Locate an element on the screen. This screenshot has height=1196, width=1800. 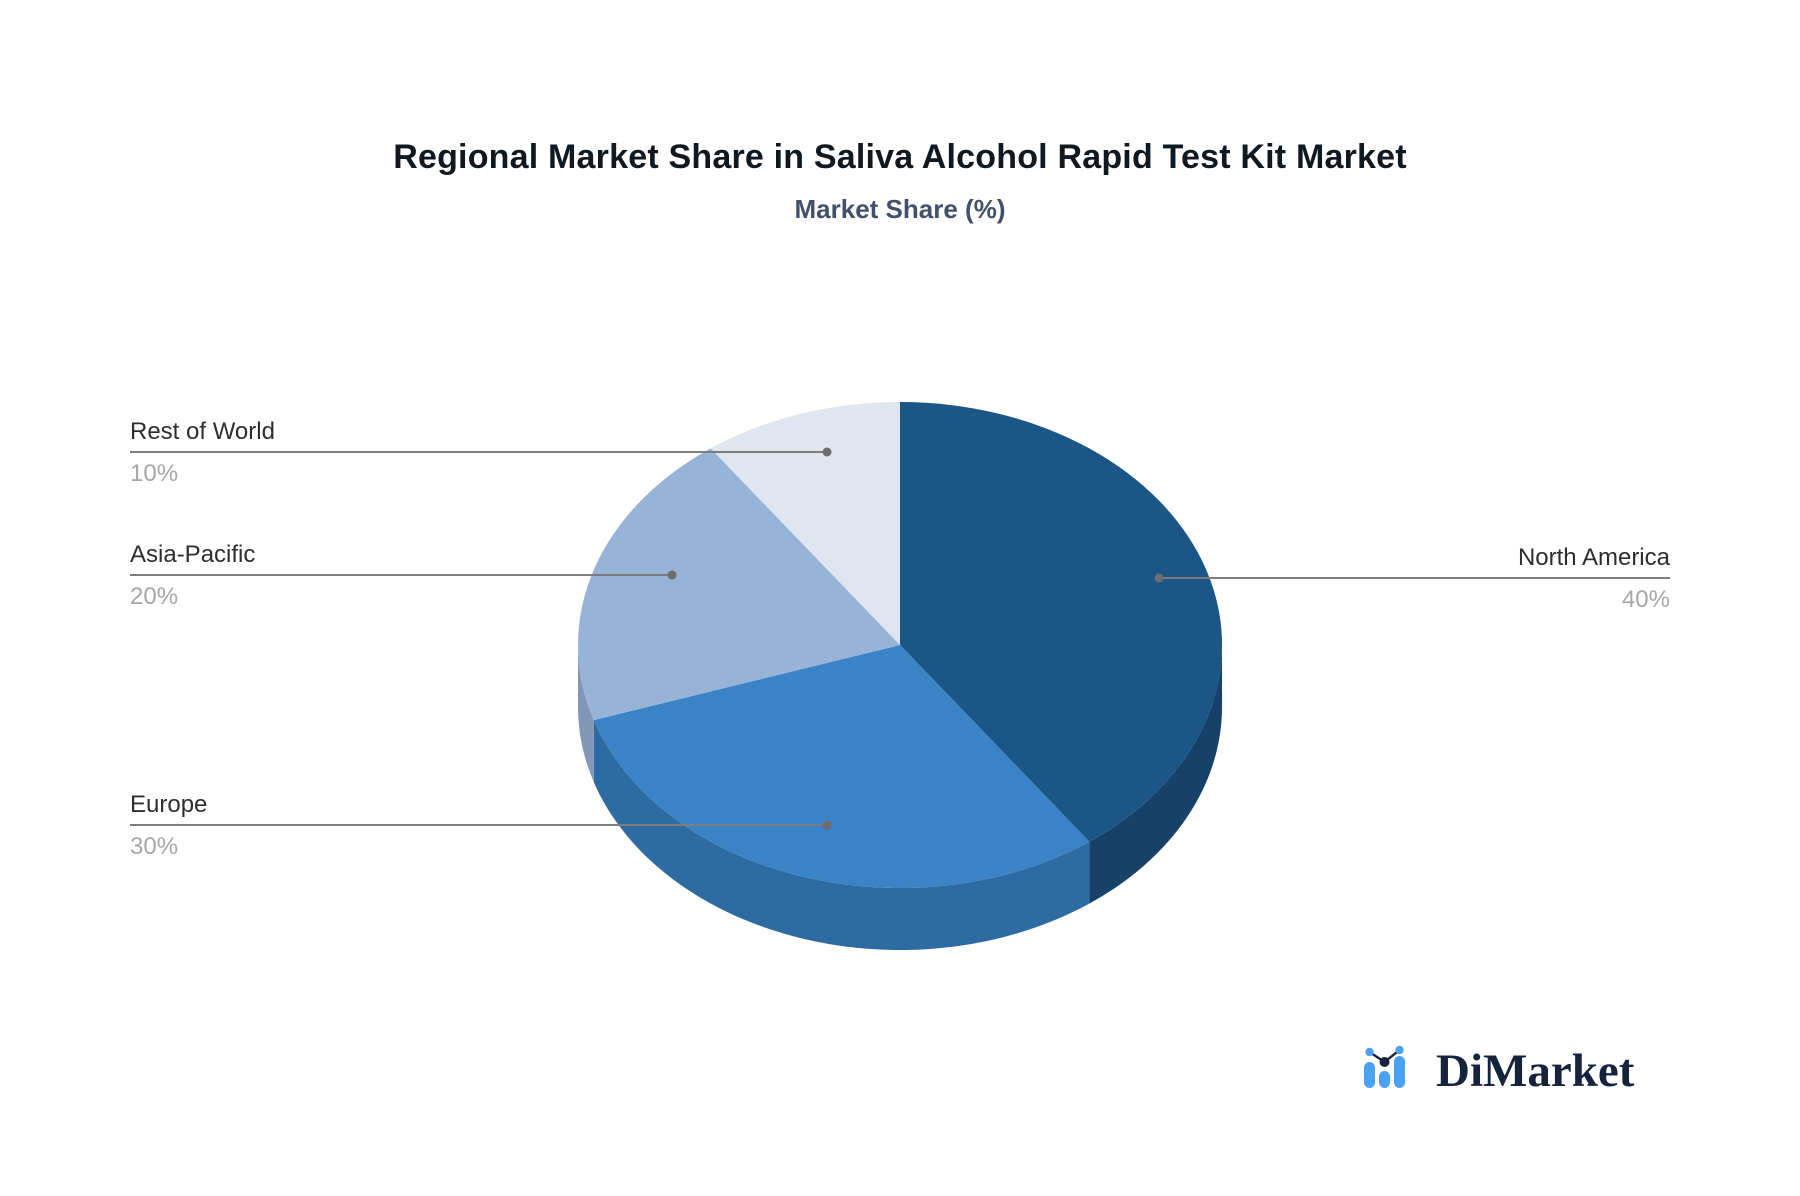
logo-bar-right is located at coordinates (1399, 1072).